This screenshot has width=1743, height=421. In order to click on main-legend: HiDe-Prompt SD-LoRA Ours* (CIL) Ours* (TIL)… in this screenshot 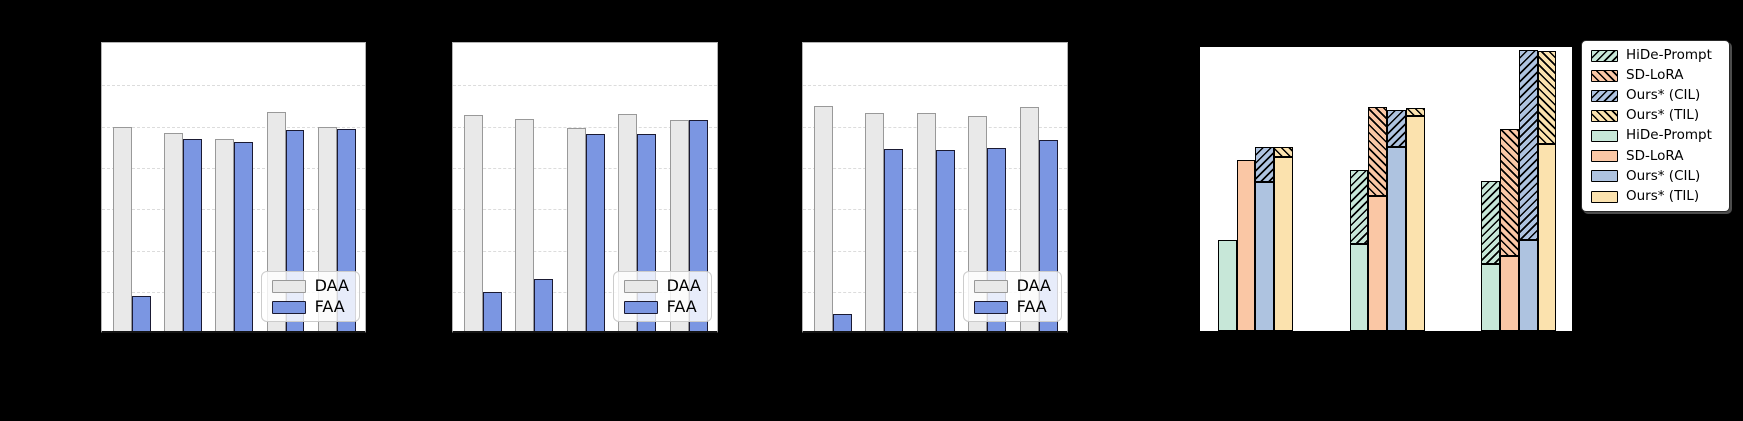, I will do `click(1655, 126)`.